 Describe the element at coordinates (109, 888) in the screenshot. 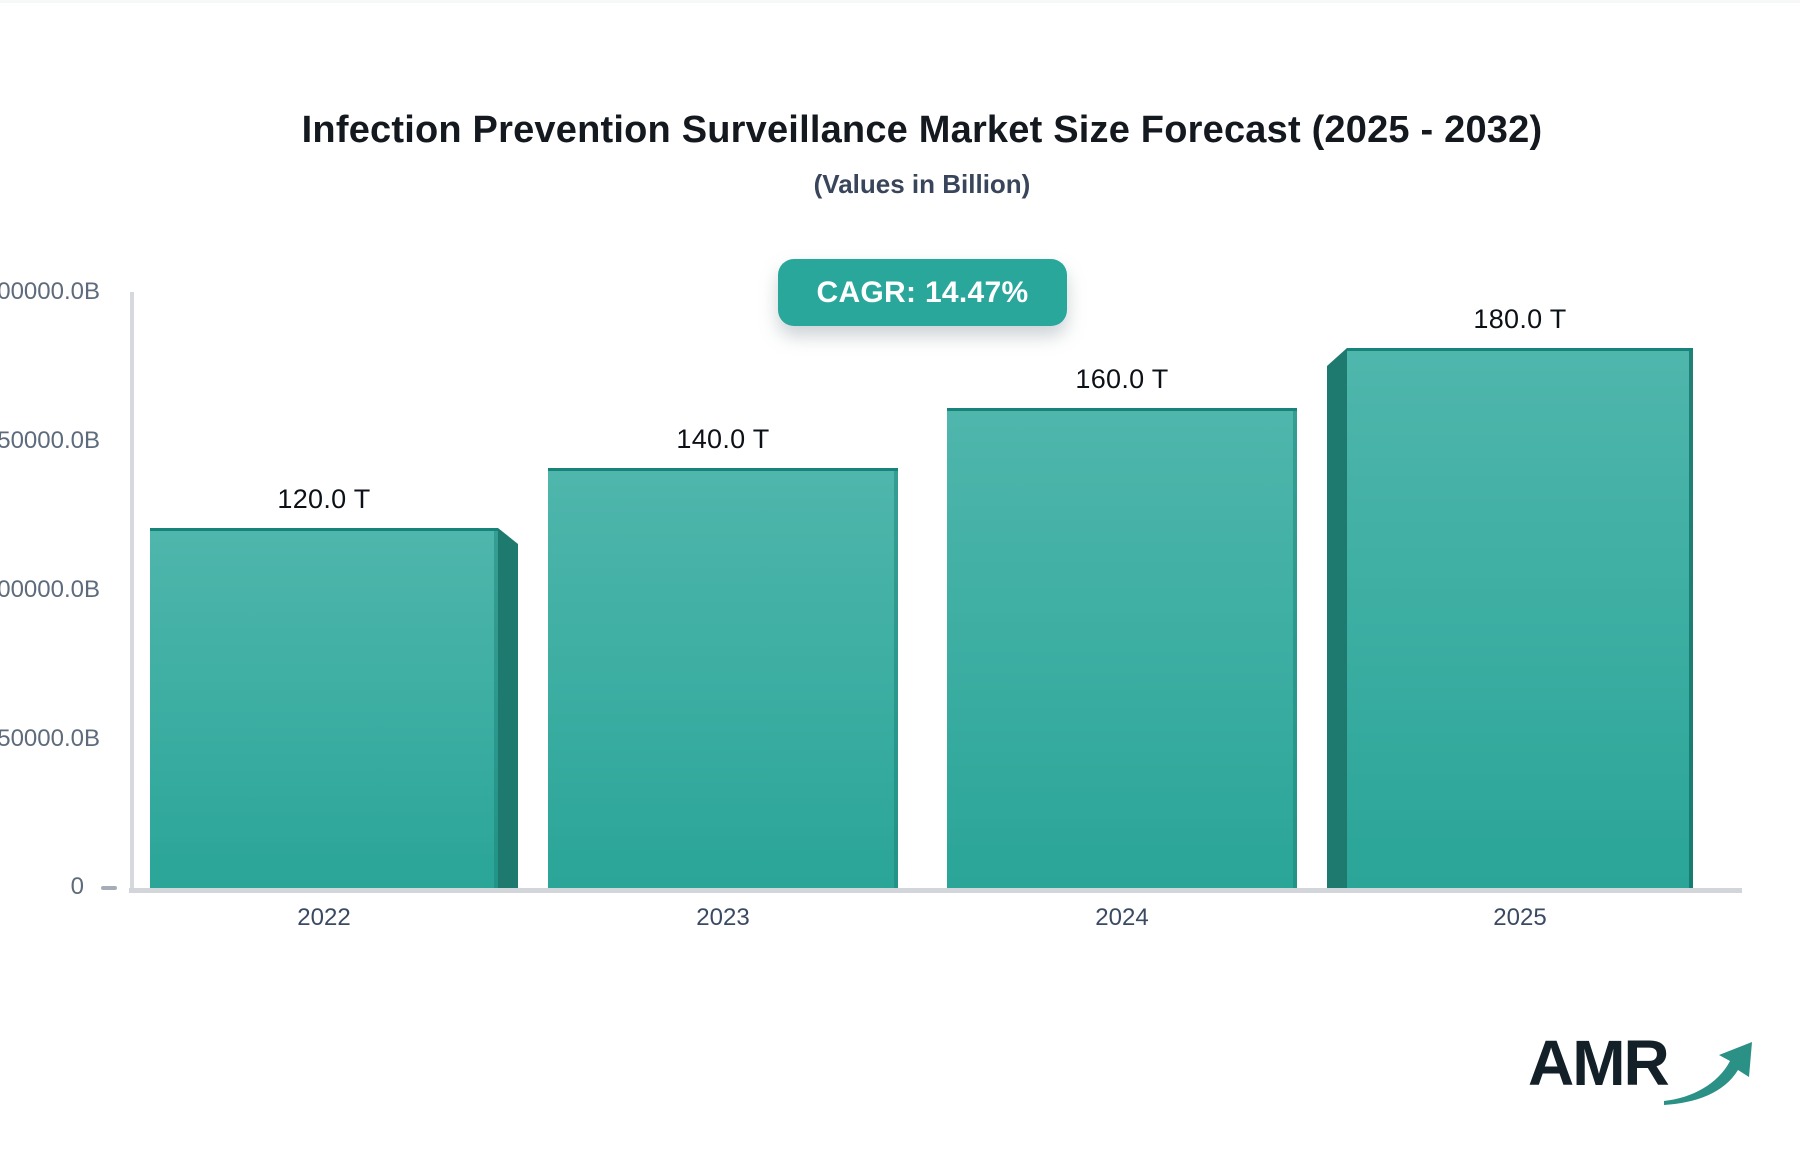

I see `zero-tick-mark` at that location.